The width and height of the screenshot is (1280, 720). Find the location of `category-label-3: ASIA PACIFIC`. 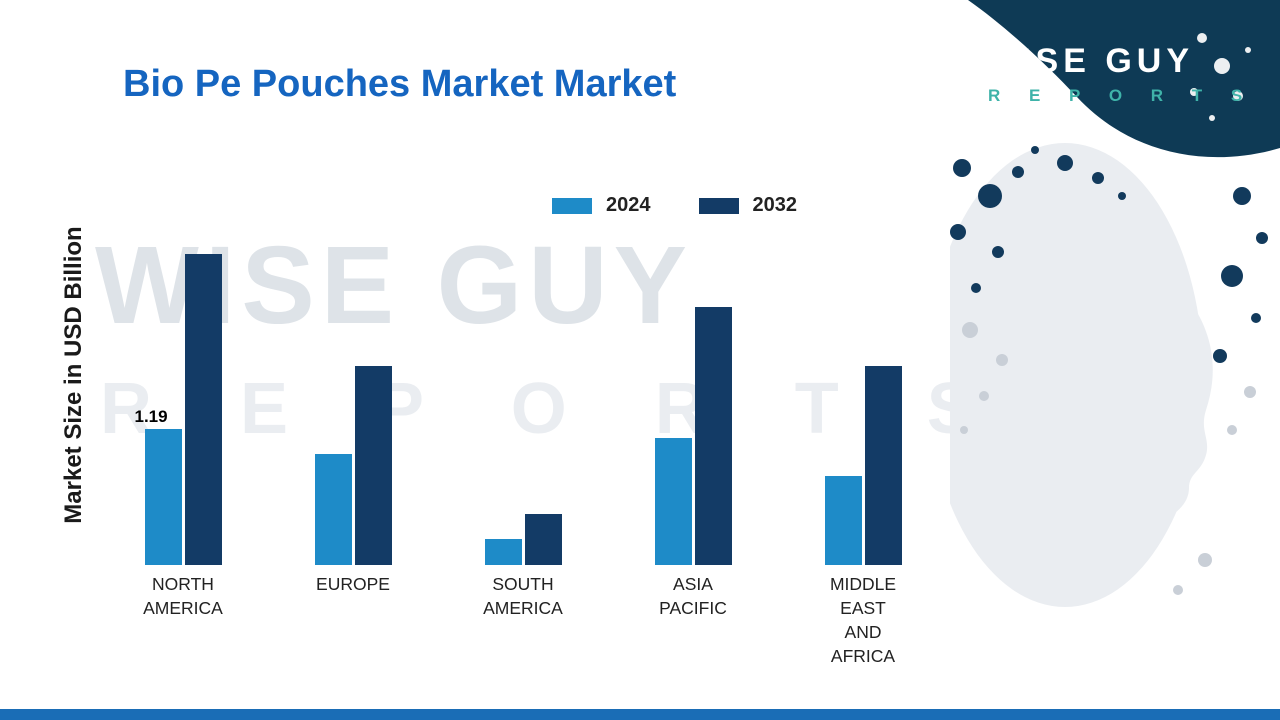

category-label-3: ASIA PACIFIC is located at coordinates (693, 596).